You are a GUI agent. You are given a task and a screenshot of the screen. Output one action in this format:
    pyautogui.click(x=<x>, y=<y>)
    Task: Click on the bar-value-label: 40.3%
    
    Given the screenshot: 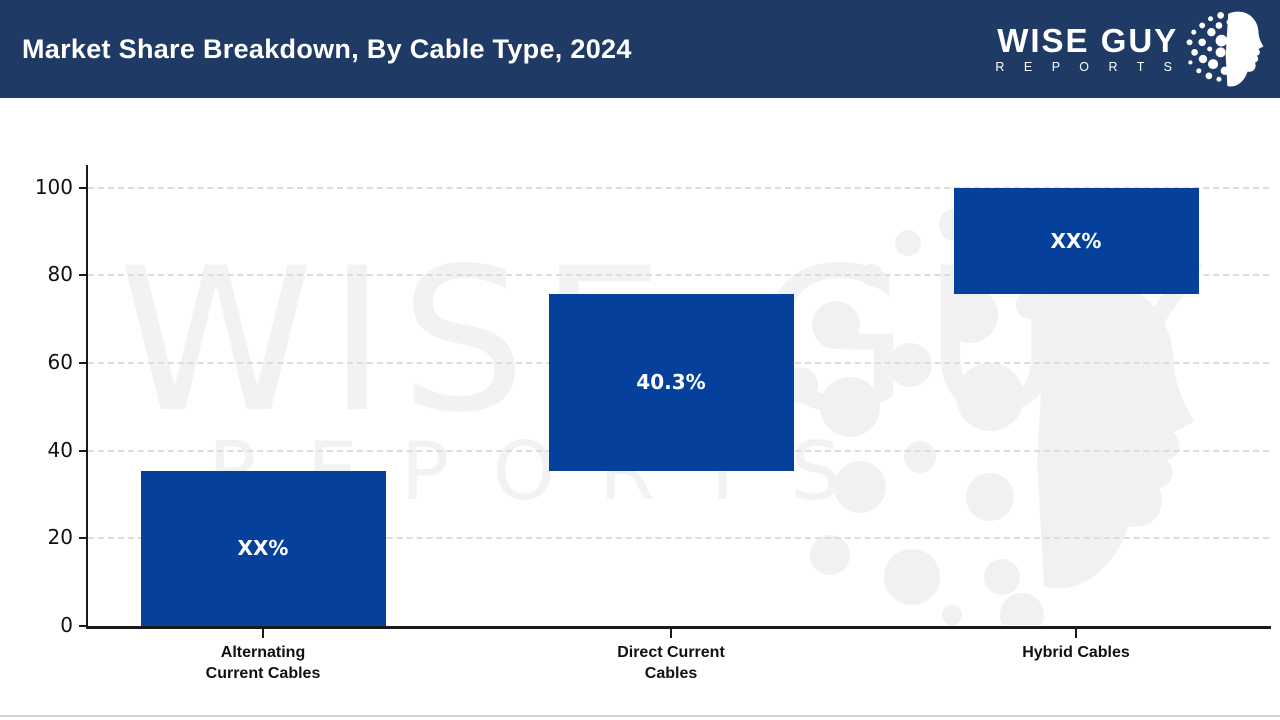 What is the action you would take?
    pyautogui.click(x=671, y=382)
    